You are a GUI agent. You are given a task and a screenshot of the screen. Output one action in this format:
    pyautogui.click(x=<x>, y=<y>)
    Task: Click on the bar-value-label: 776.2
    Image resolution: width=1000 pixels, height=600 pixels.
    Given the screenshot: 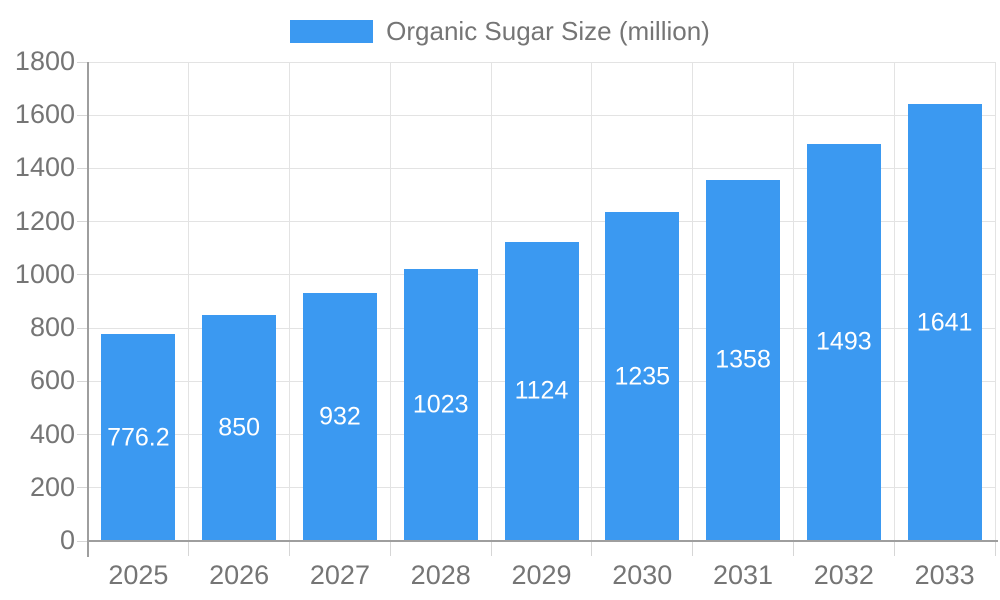 What is the action you would take?
    pyautogui.click(x=138, y=437)
    